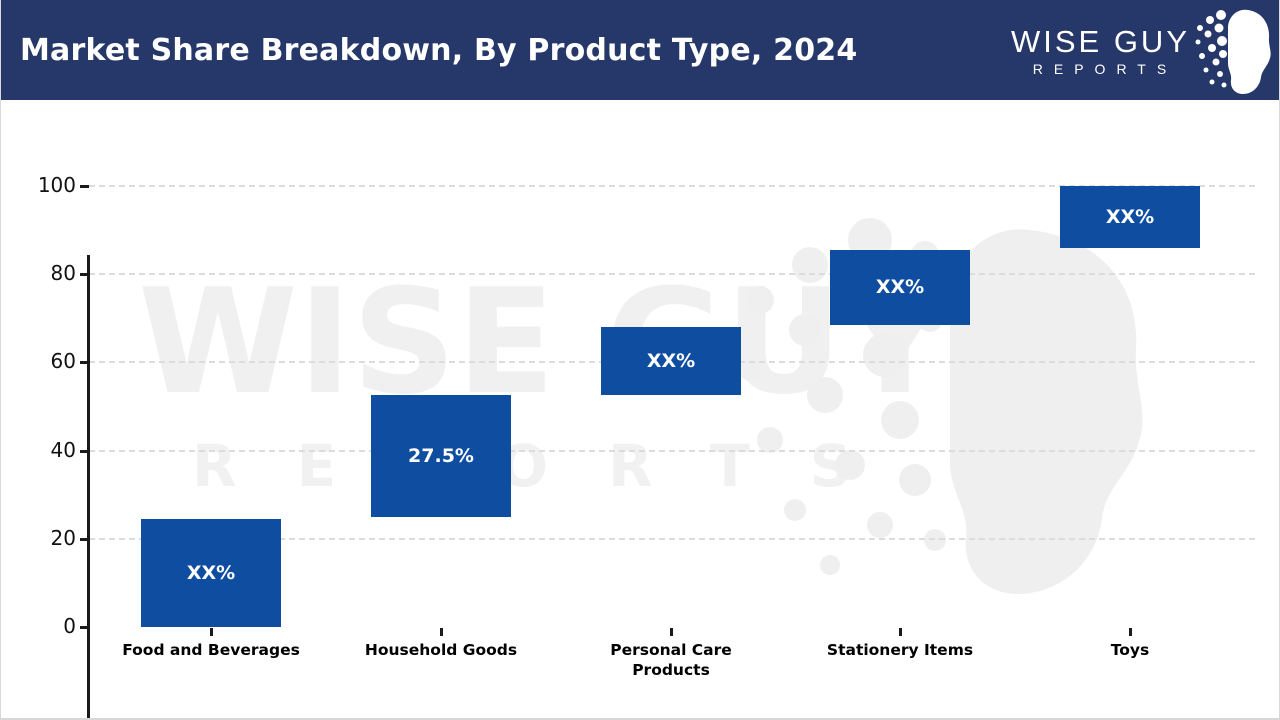  What do you see at coordinates (1233, 52) in the screenshot?
I see `dotted-head-icon` at bounding box center [1233, 52].